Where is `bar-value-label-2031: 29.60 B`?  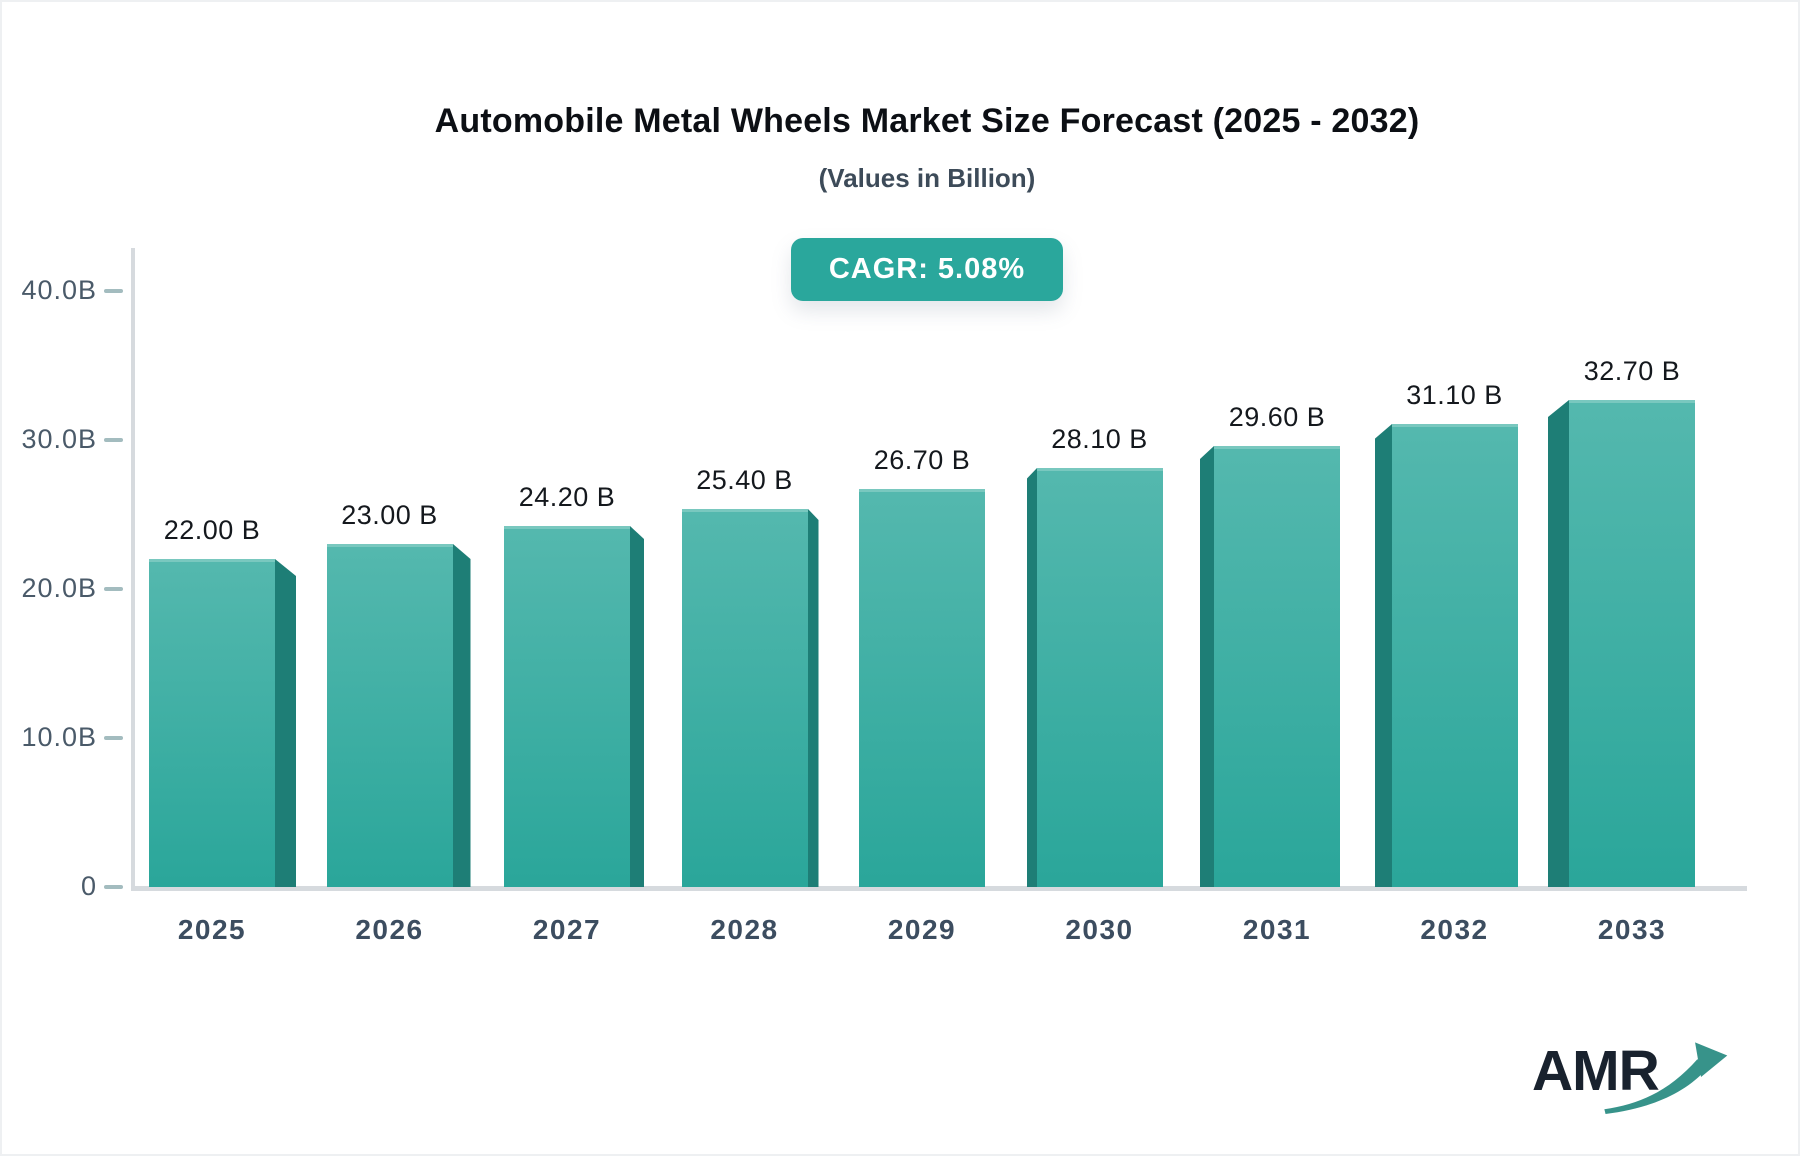
bar-value-label-2031: 29.60 B is located at coordinates (1277, 417).